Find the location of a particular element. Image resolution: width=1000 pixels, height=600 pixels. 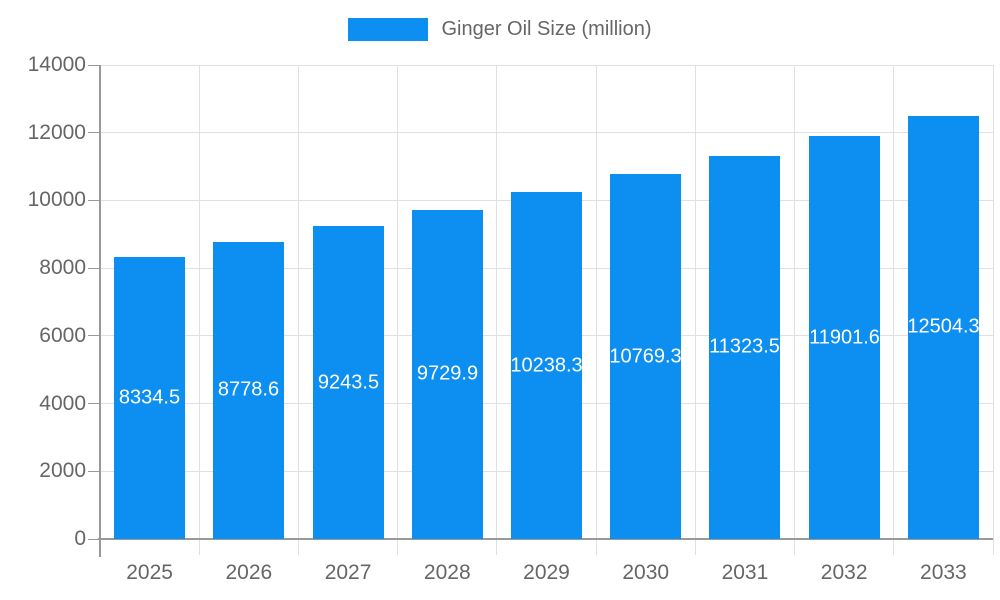

x-axis-label: 2030 is located at coordinates (646, 572).